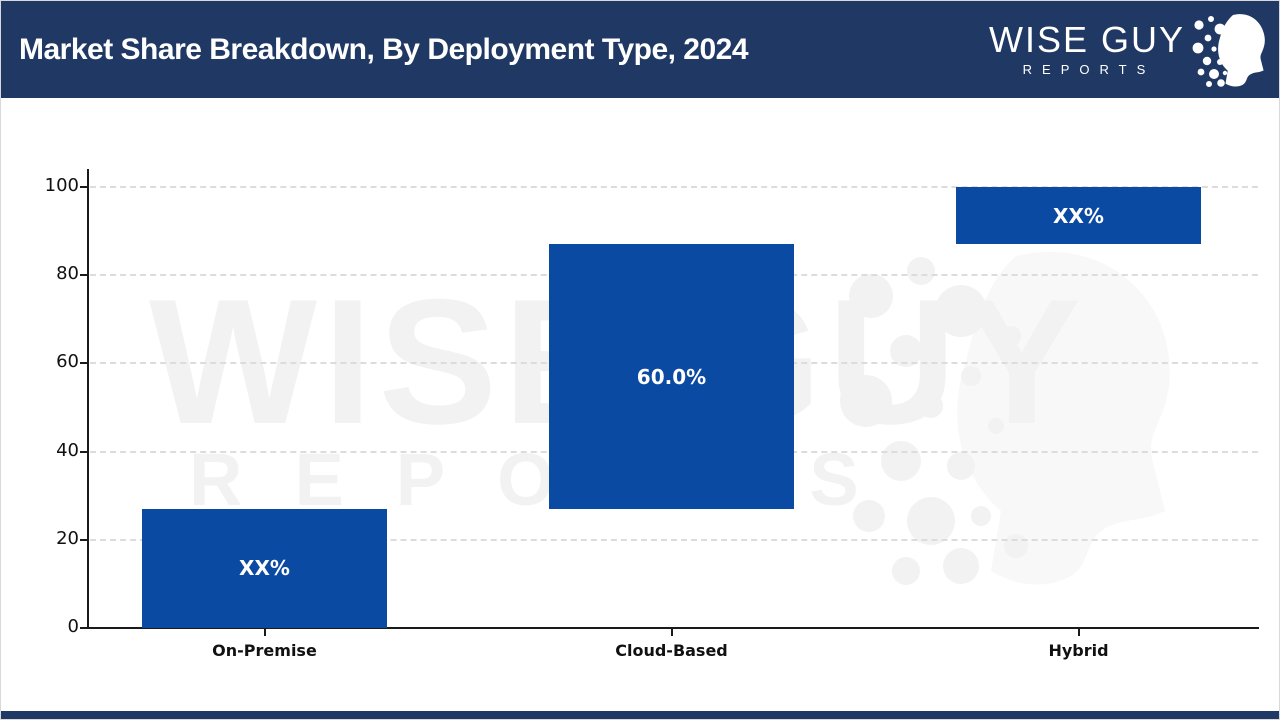 The image size is (1280, 720). I want to click on x-tick-label: Hybrid, so click(1078, 650).